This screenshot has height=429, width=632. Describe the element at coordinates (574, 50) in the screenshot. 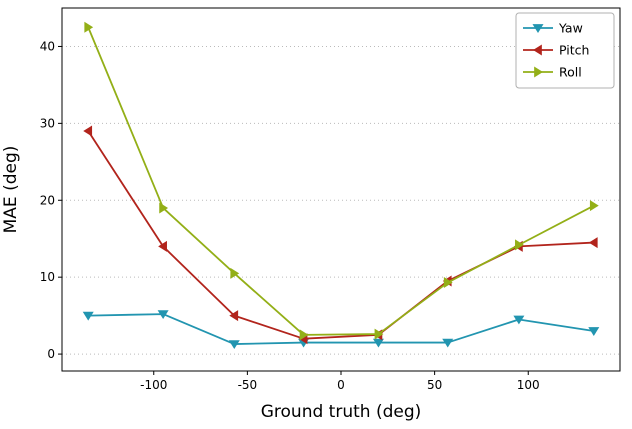

I see `legend-label-pitch: Pitch` at that location.